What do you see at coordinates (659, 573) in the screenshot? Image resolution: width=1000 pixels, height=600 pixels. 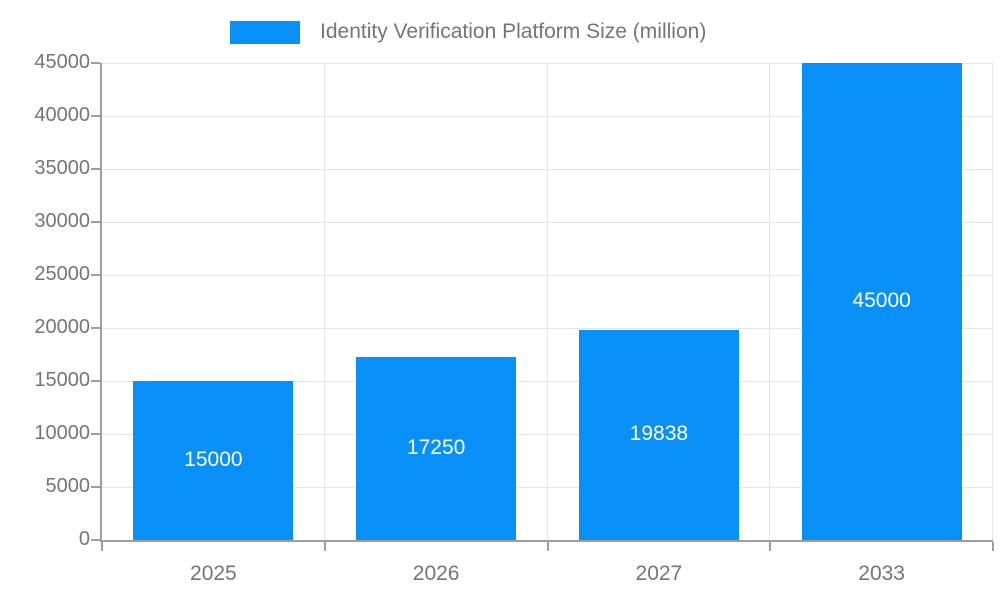 I see `x-tick-label: 2027` at bounding box center [659, 573].